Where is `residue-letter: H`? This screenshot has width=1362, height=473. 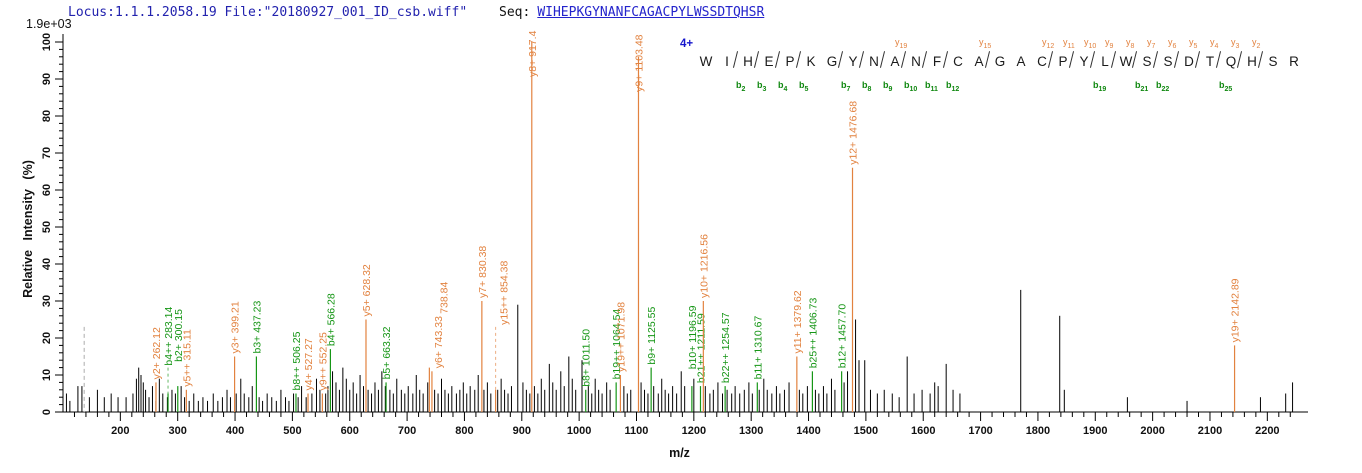 residue-letter: H is located at coordinates (1252, 61).